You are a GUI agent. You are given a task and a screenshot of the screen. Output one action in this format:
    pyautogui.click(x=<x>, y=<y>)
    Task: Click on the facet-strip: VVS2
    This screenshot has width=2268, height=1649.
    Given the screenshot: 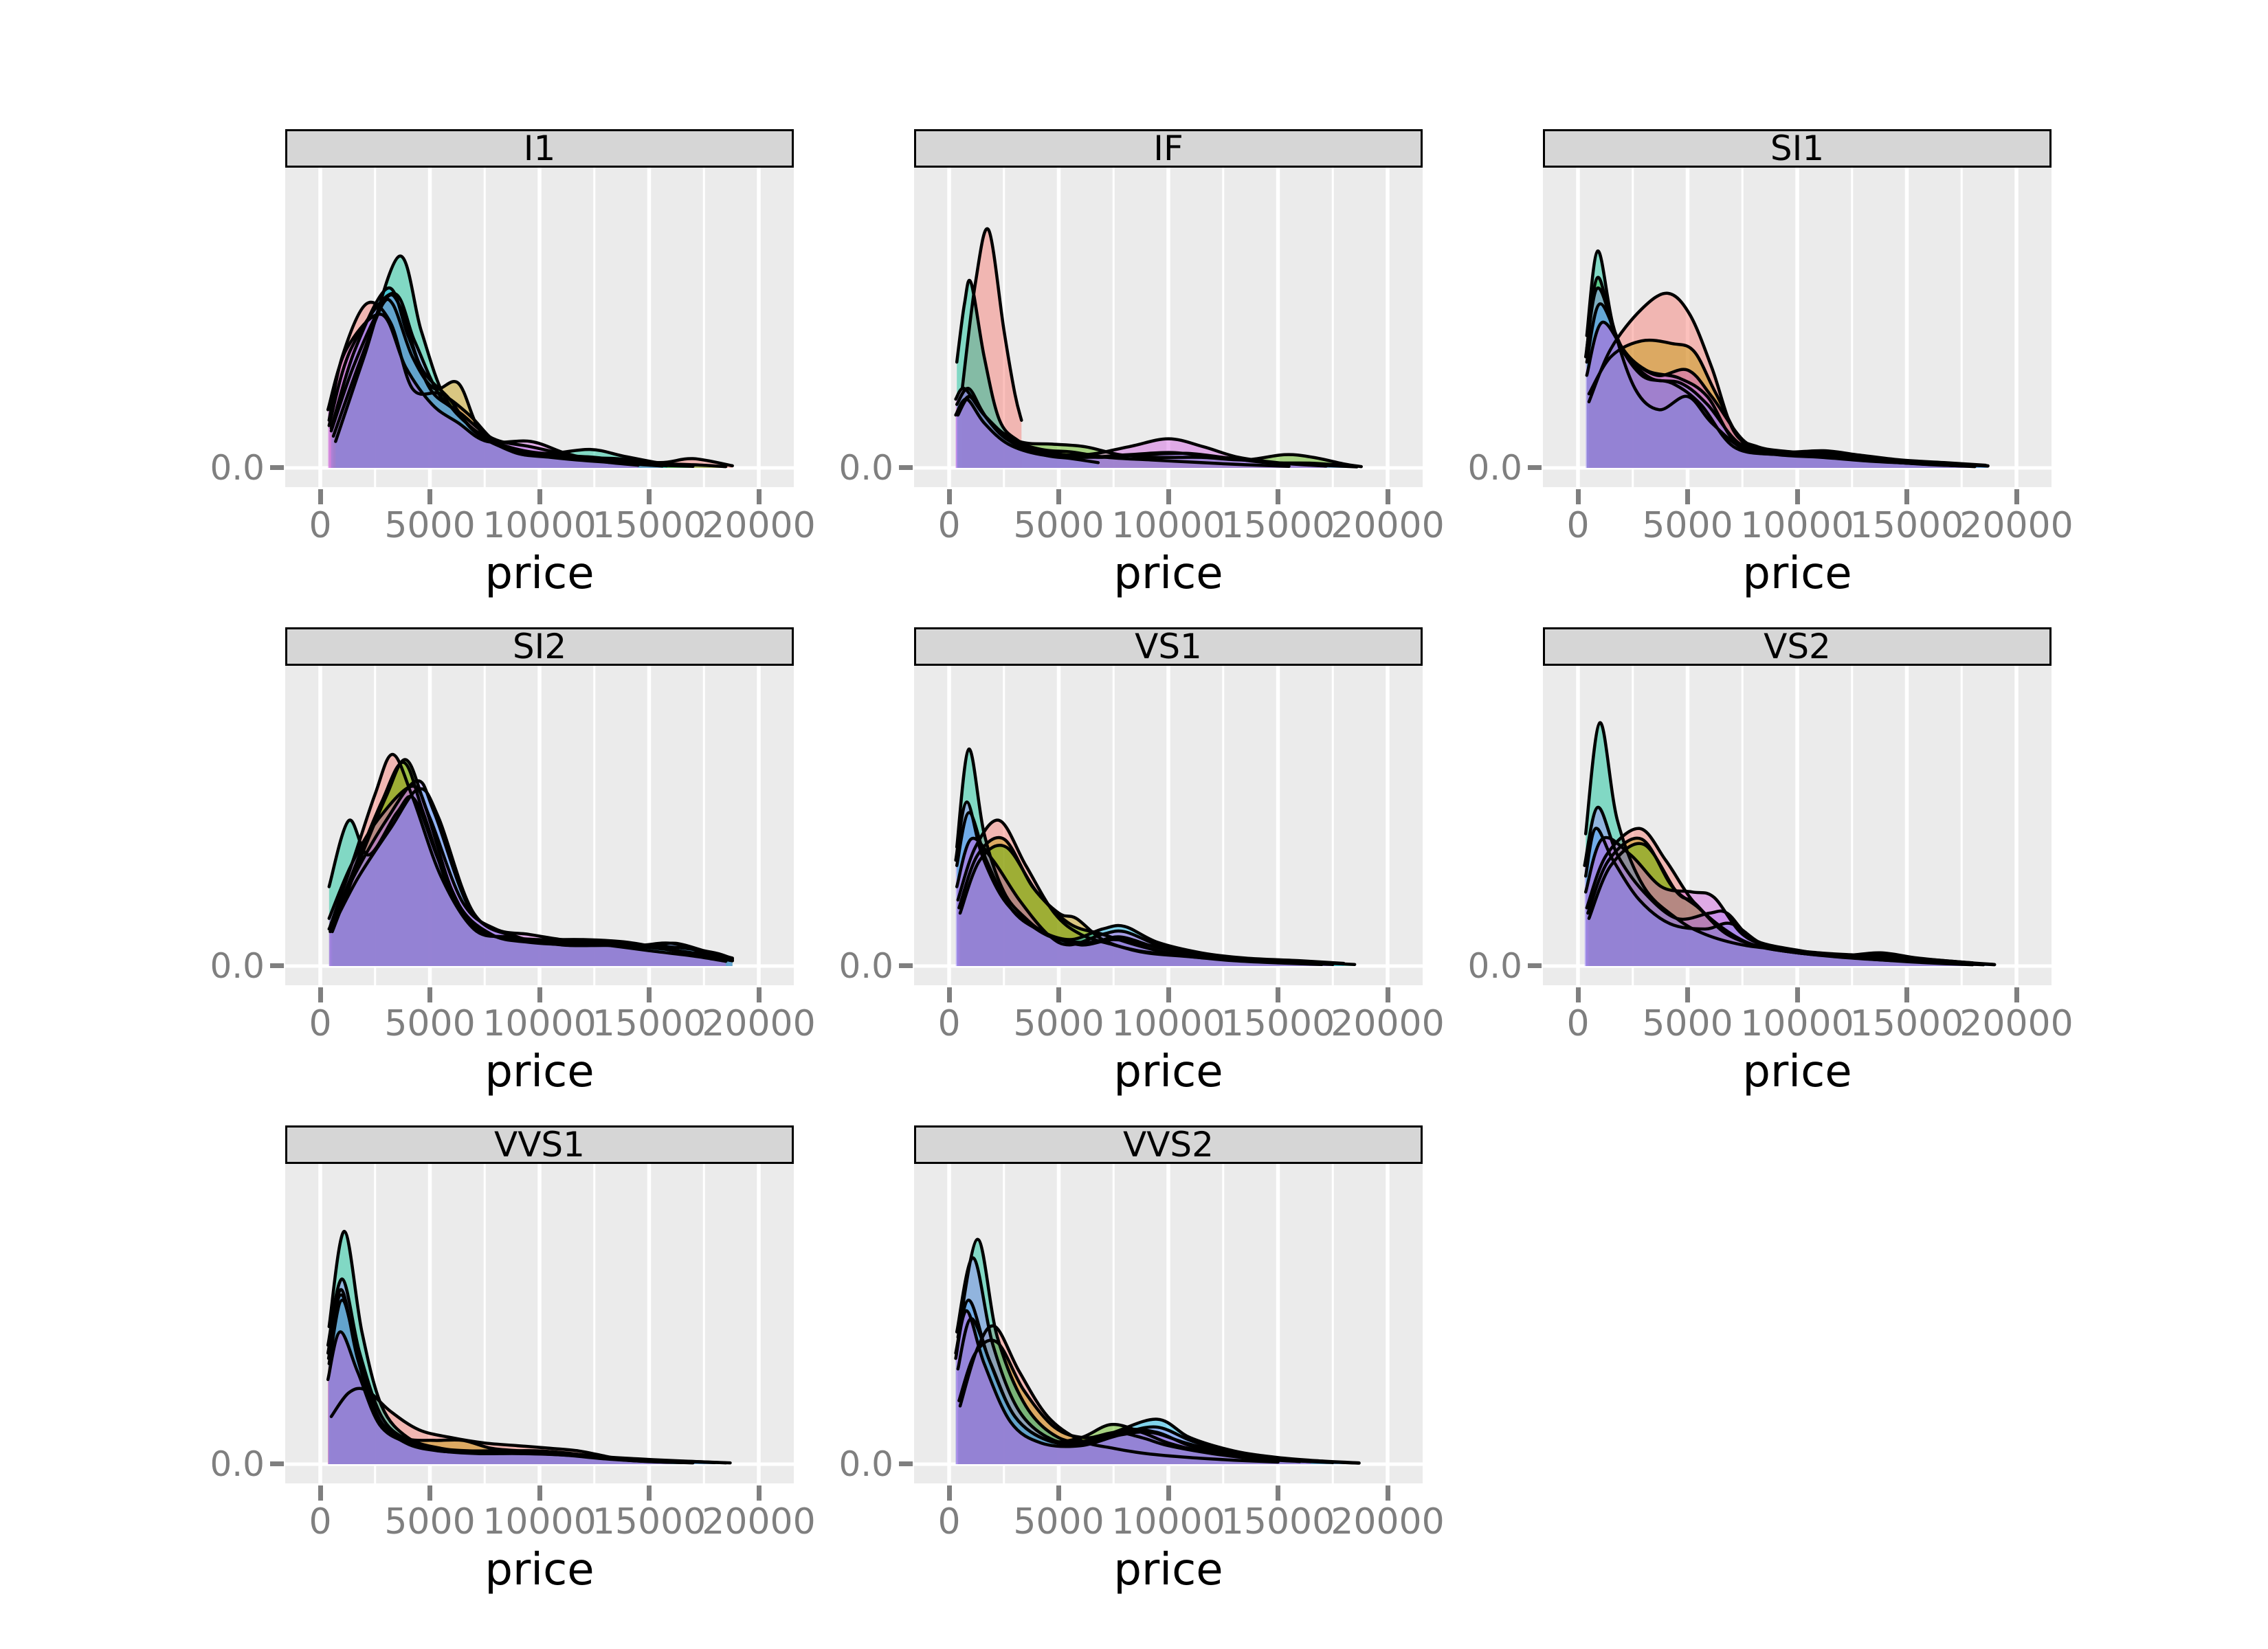 What is the action you would take?
    pyautogui.click(x=1168, y=1144)
    